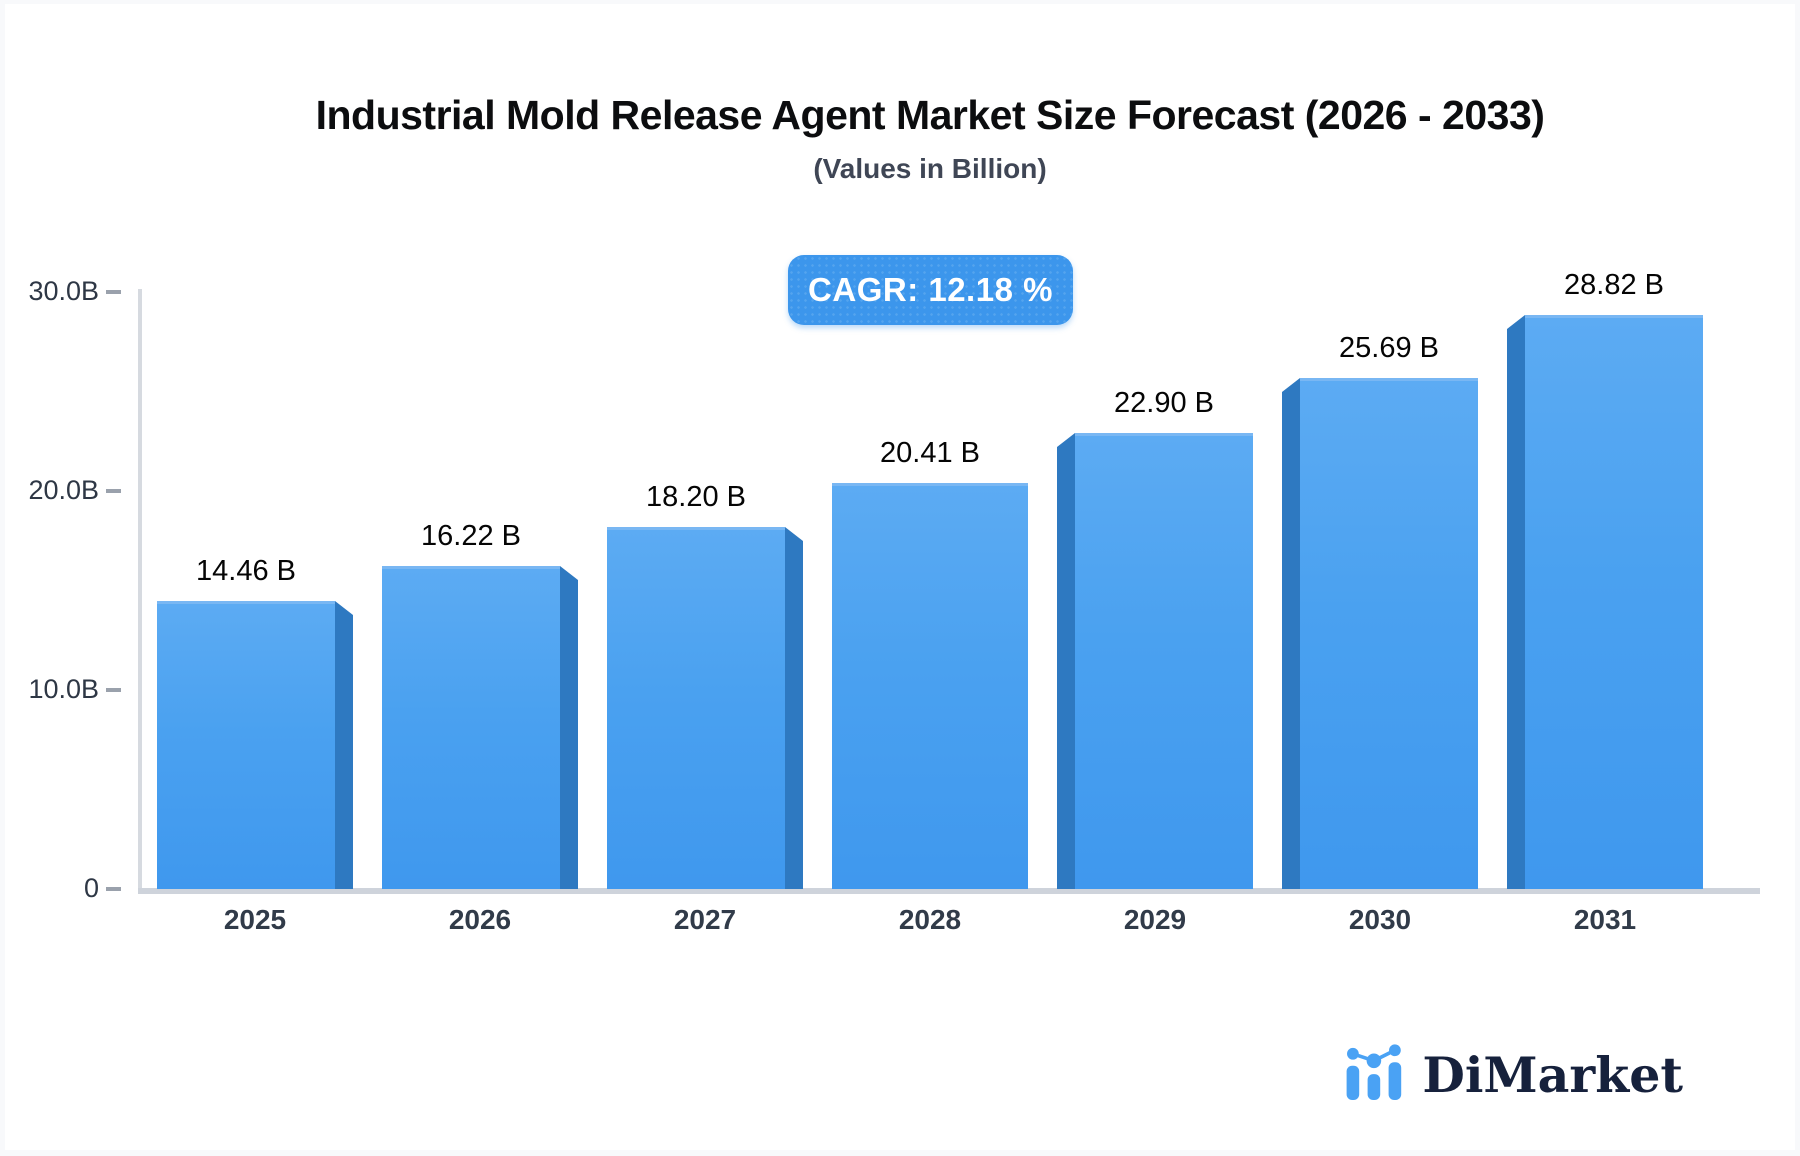  Describe the element at coordinates (930, 453) in the screenshot. I see `bar-value-label: 20.41 B` at that location.